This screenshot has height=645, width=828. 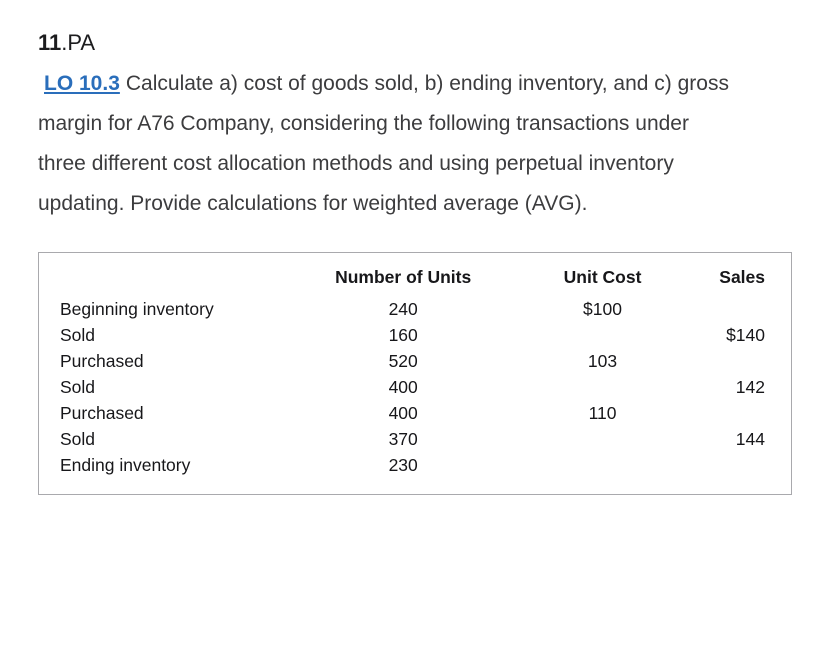 What do you see at coordinates (403, 277) in the screenshot?
I see `header-number-of-units: Number of Units` at bounding box center [403, 277].